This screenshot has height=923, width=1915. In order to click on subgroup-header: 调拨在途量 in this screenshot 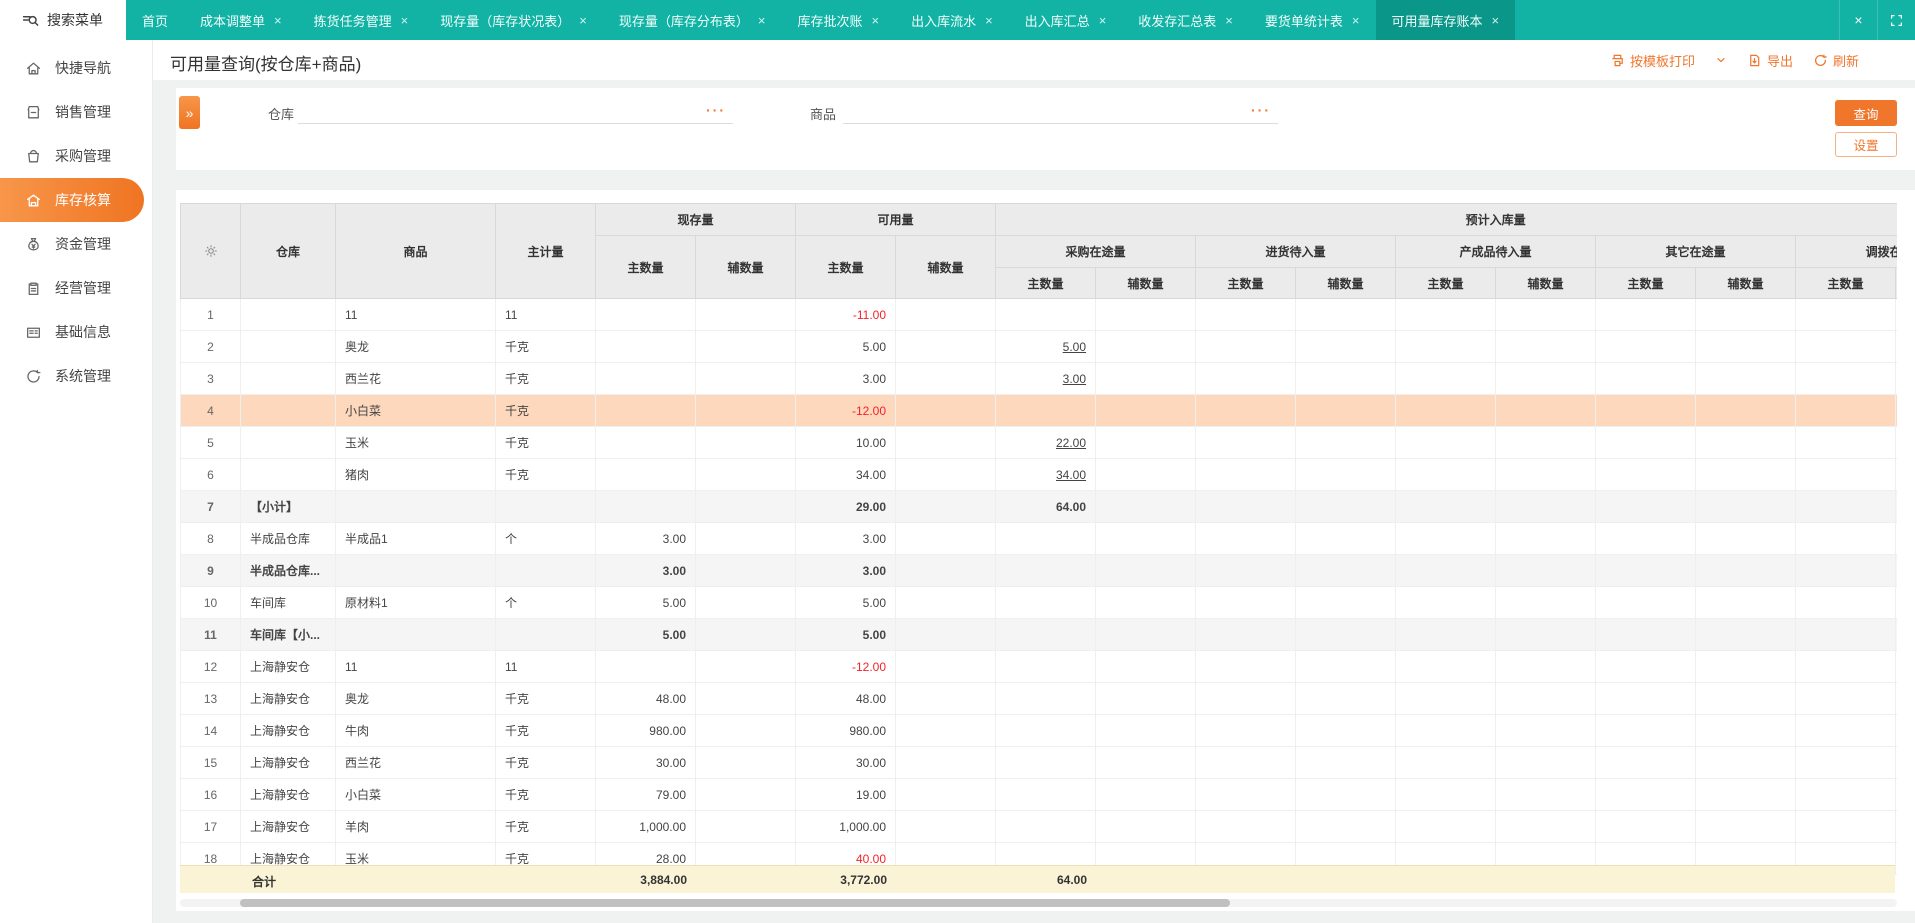, I will do `click(1846, 251)`.